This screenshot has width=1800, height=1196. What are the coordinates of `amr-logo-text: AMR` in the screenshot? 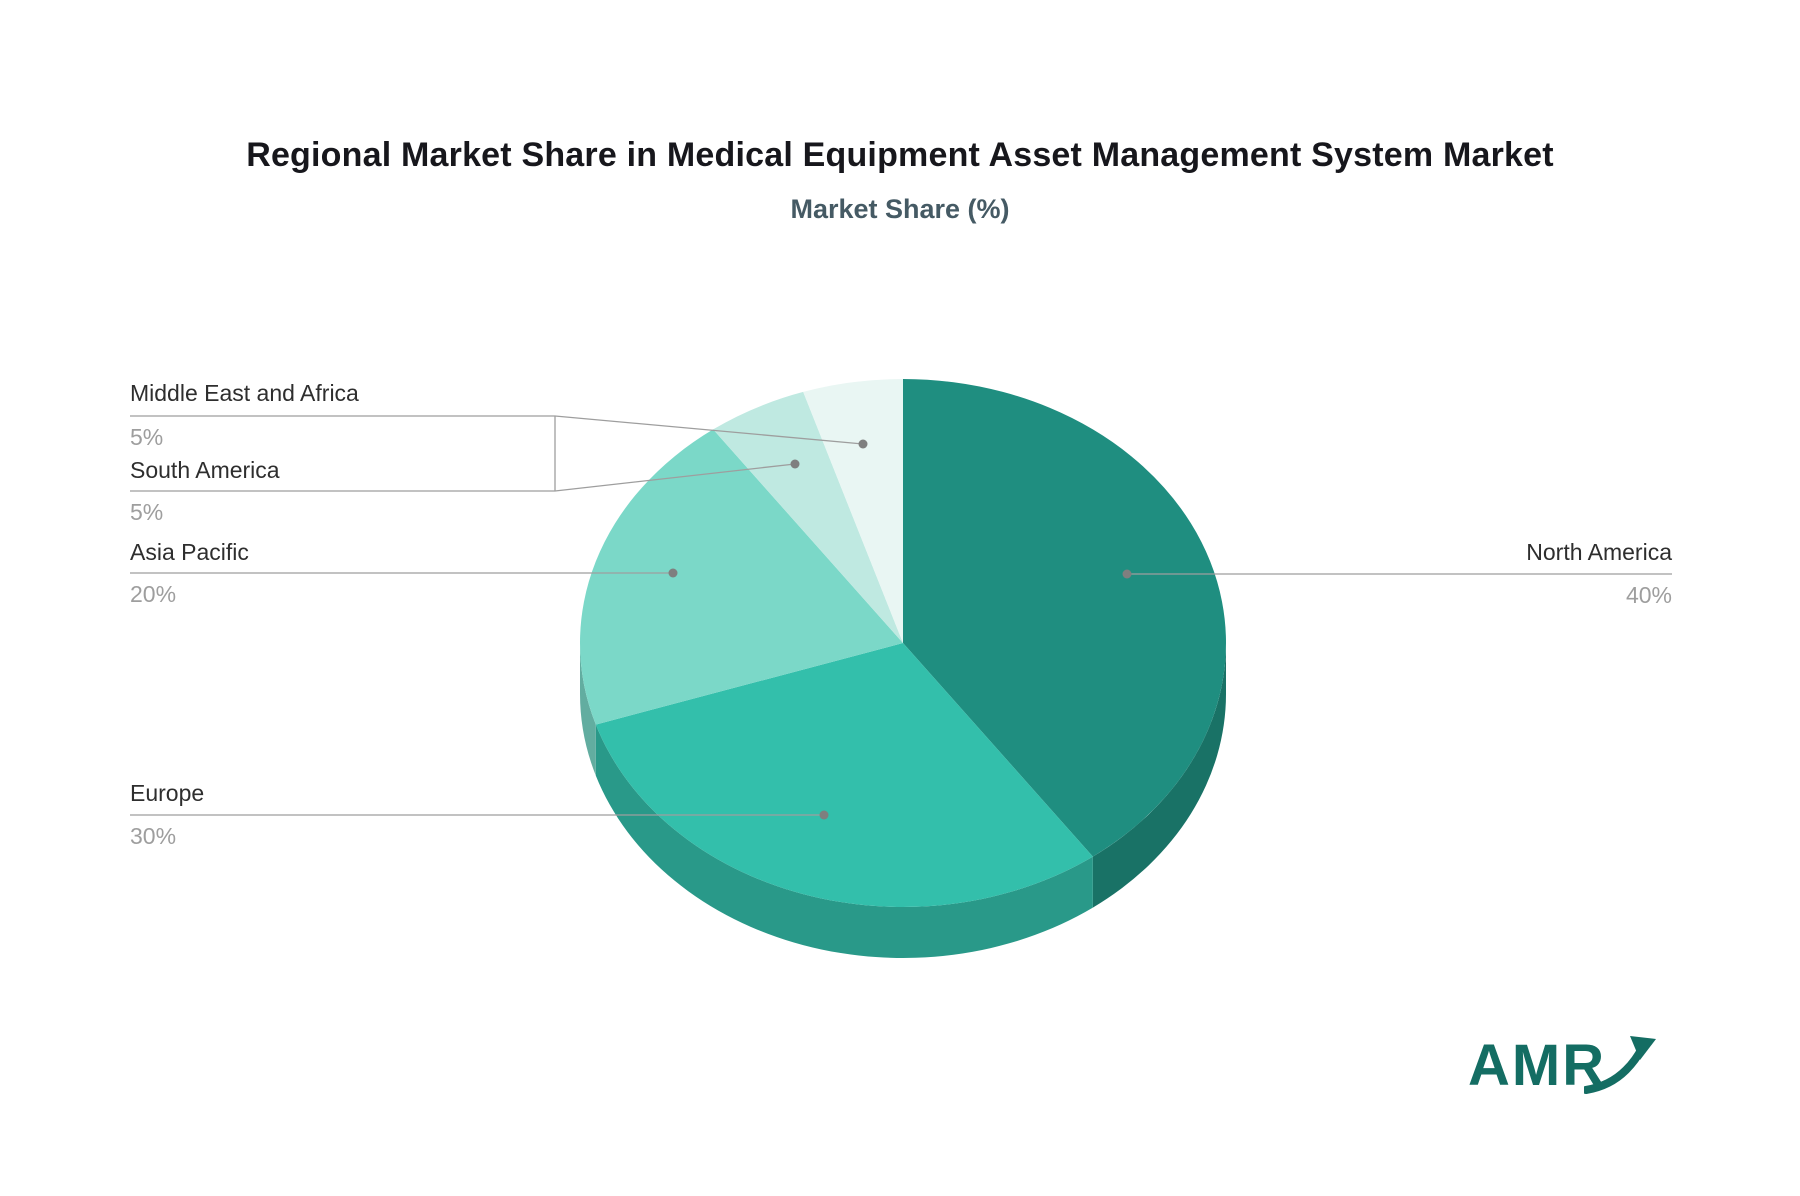 It's located at (1537, 1065).